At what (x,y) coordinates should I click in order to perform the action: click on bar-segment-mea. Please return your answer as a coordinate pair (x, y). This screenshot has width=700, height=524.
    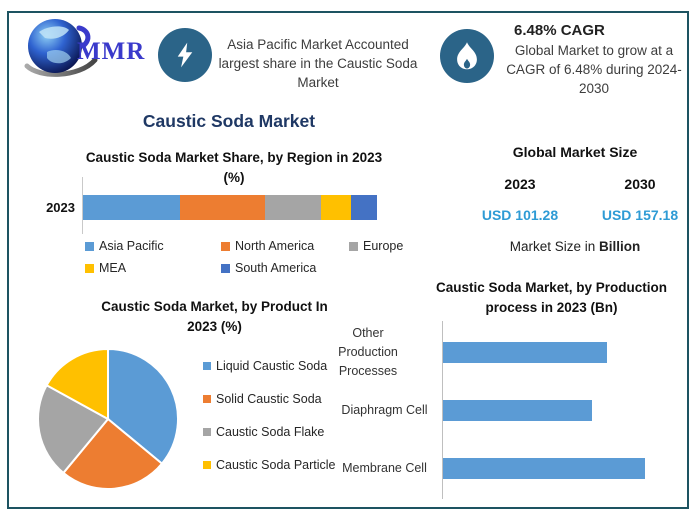
    Looking at the image, I should click on (336, 207).